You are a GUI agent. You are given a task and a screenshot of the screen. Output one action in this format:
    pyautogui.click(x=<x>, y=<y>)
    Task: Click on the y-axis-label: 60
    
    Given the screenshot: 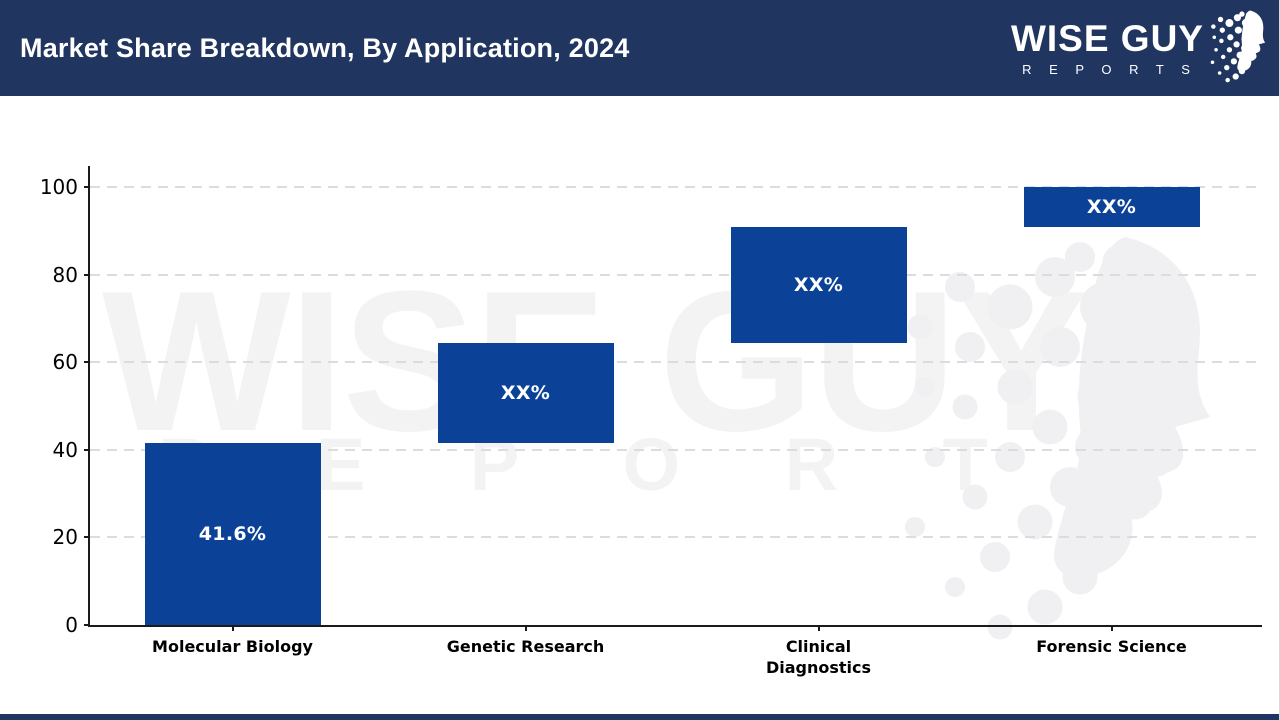 What is the action you would take?
    pyautogui.click(x=65, y=362)
    